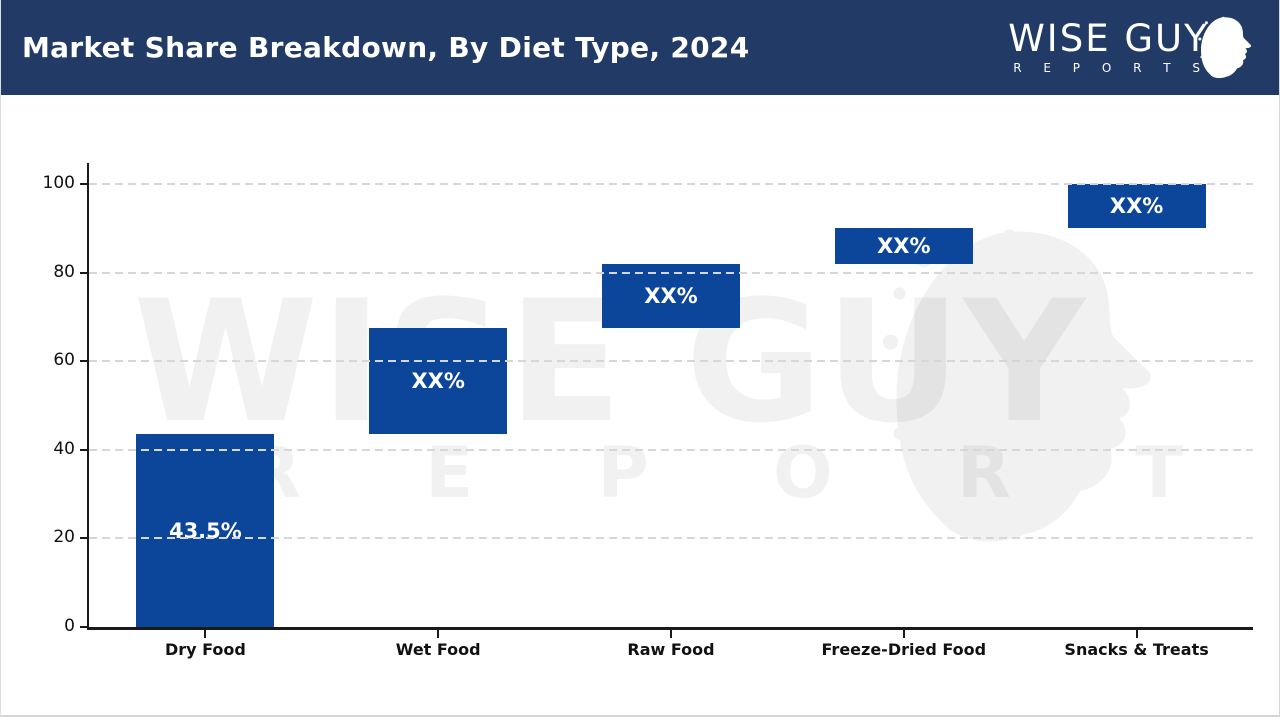  I want to click on x-axis-line, so click(670, 628).